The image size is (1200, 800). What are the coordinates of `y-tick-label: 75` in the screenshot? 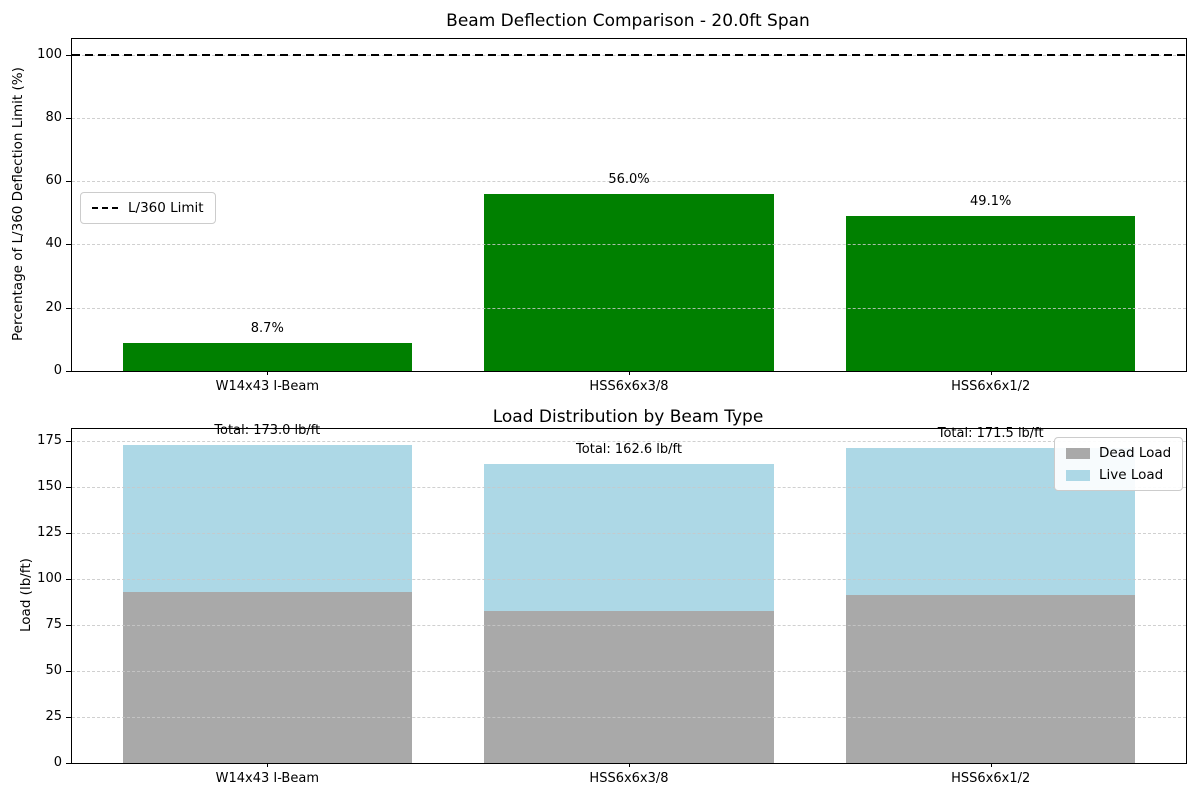 It's located at (53, 625).